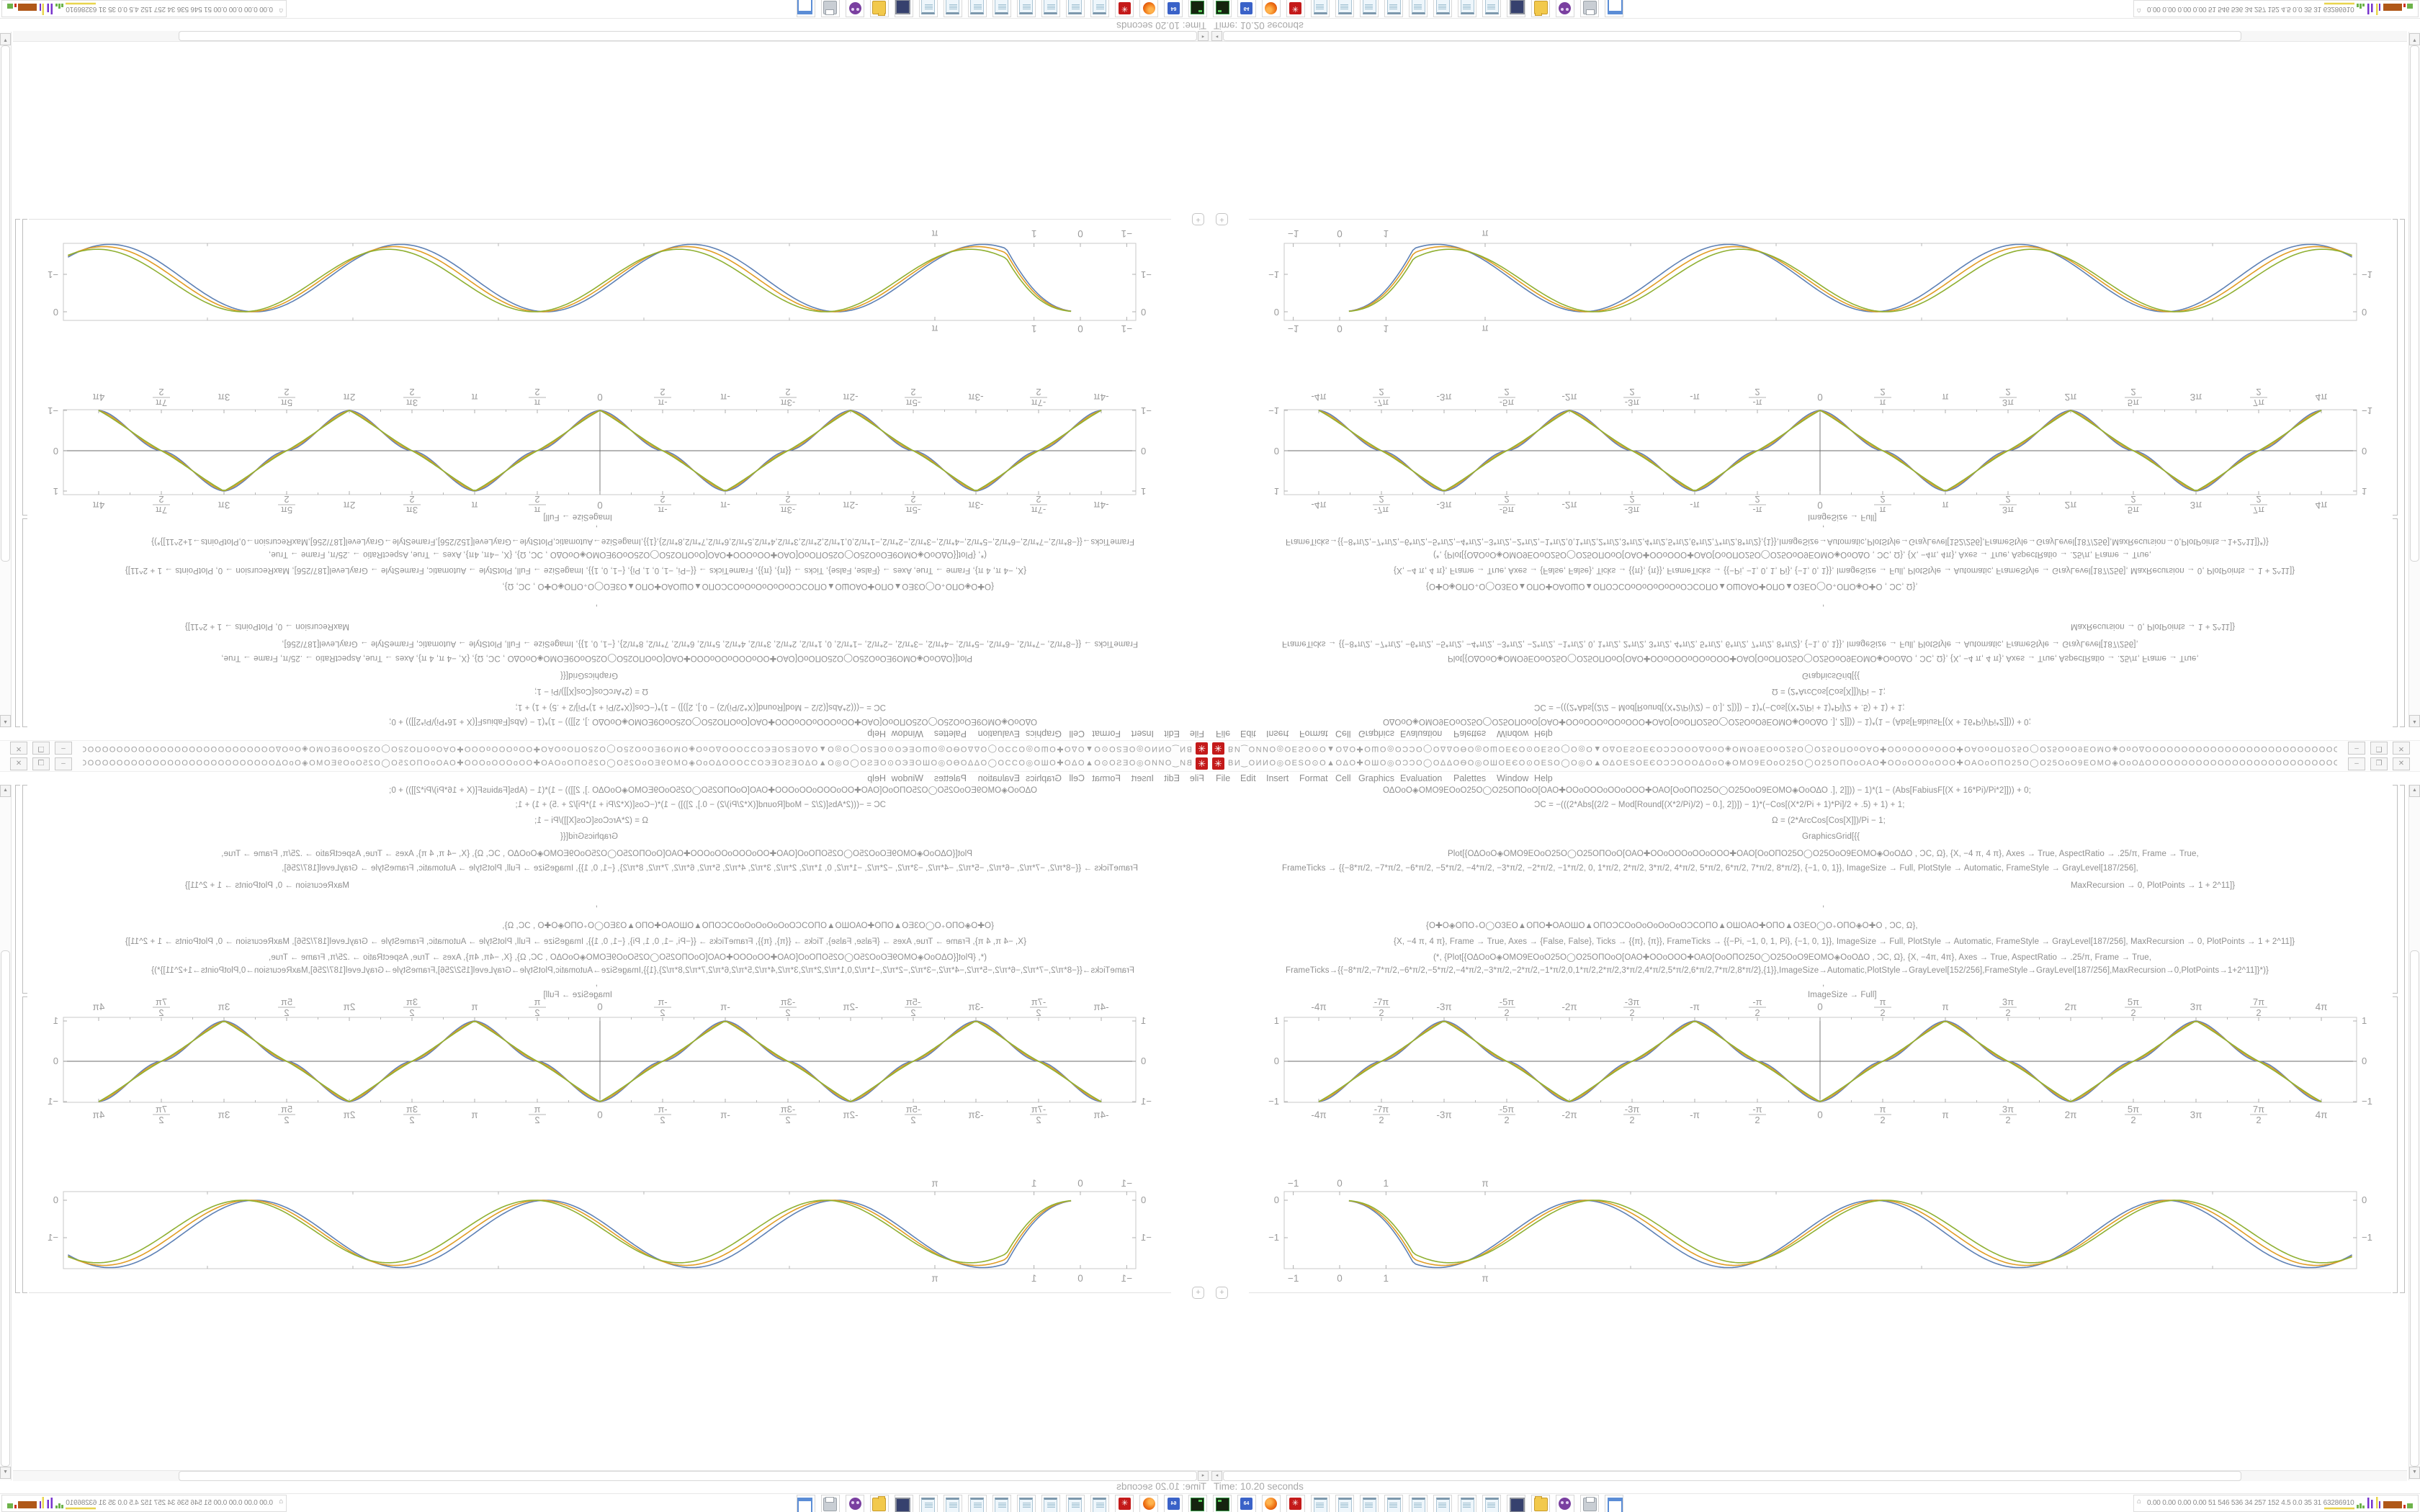  I want to click on restore-button: ❐, so click(41, 748).